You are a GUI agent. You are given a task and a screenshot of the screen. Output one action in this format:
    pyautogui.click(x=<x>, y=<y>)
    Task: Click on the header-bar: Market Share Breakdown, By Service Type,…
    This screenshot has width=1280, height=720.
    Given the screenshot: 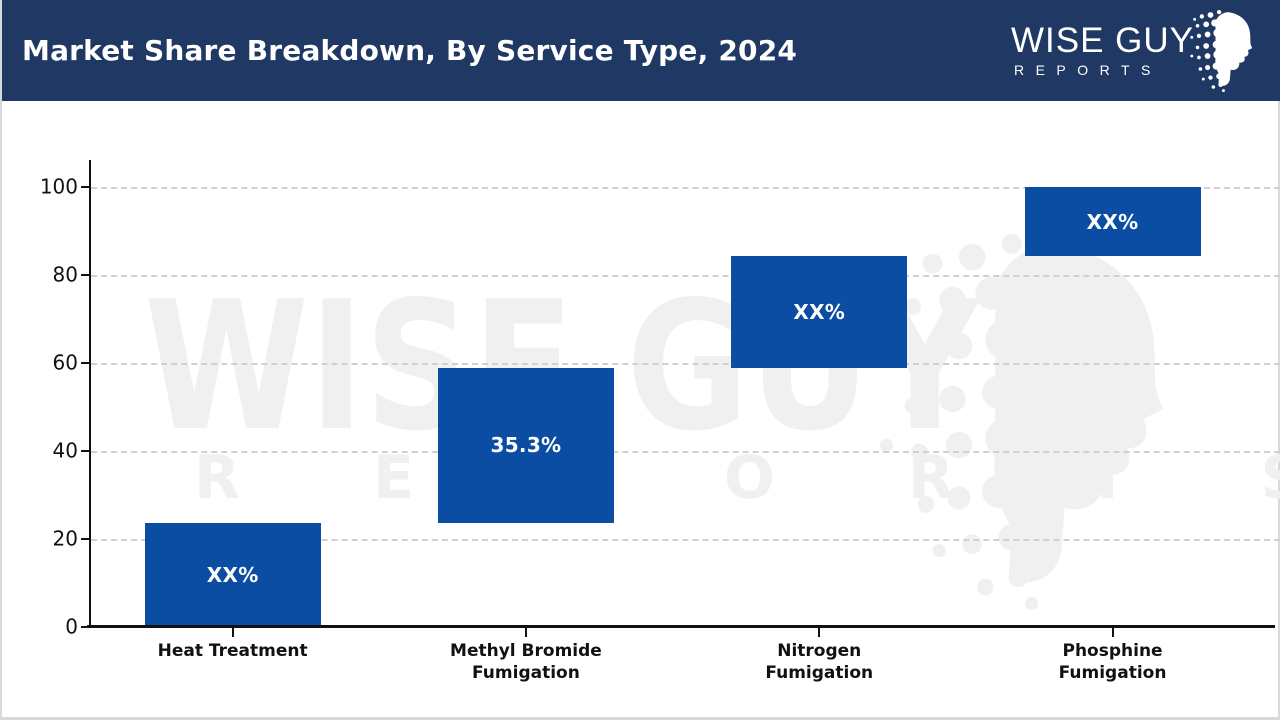 What is the action you would take?
    pyautogui.click(x=641, y=50)
    